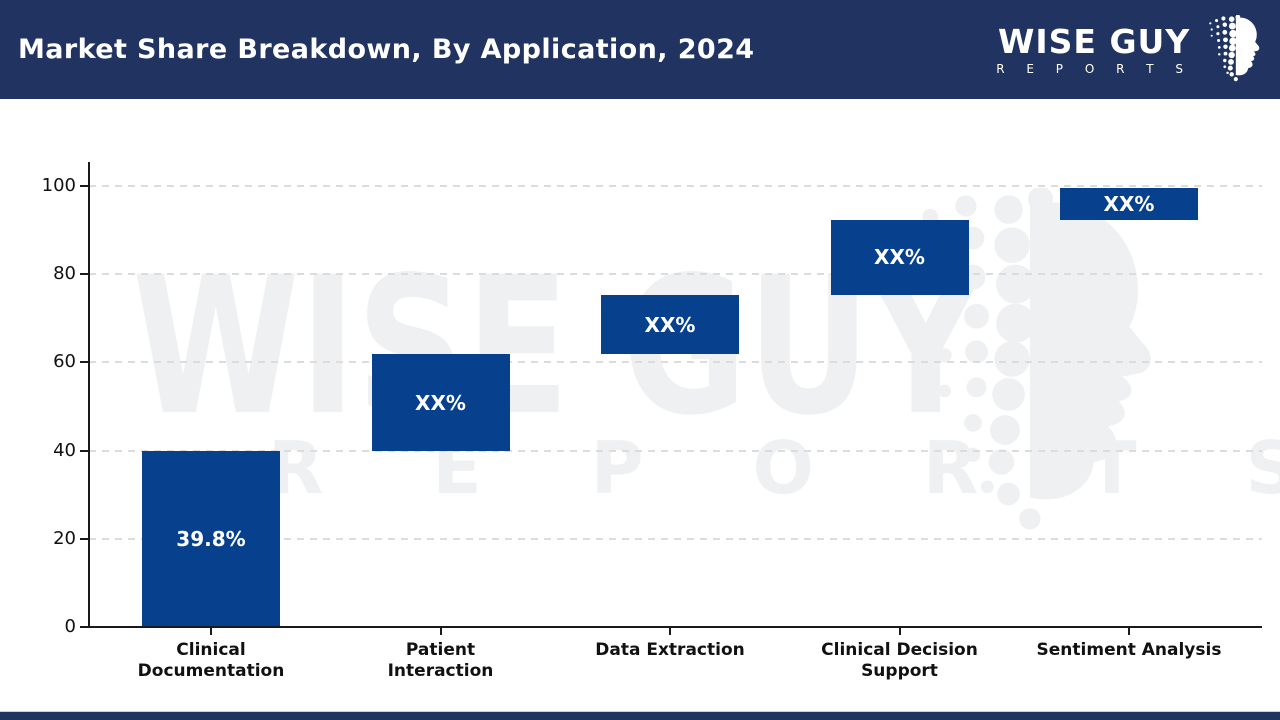 The height and width of the screenshot is (720, 1280). What do you see at coordinates (440, 671) in the screenshot?
I see `category-label-line: Interaction` at bounding box center [440, 671].